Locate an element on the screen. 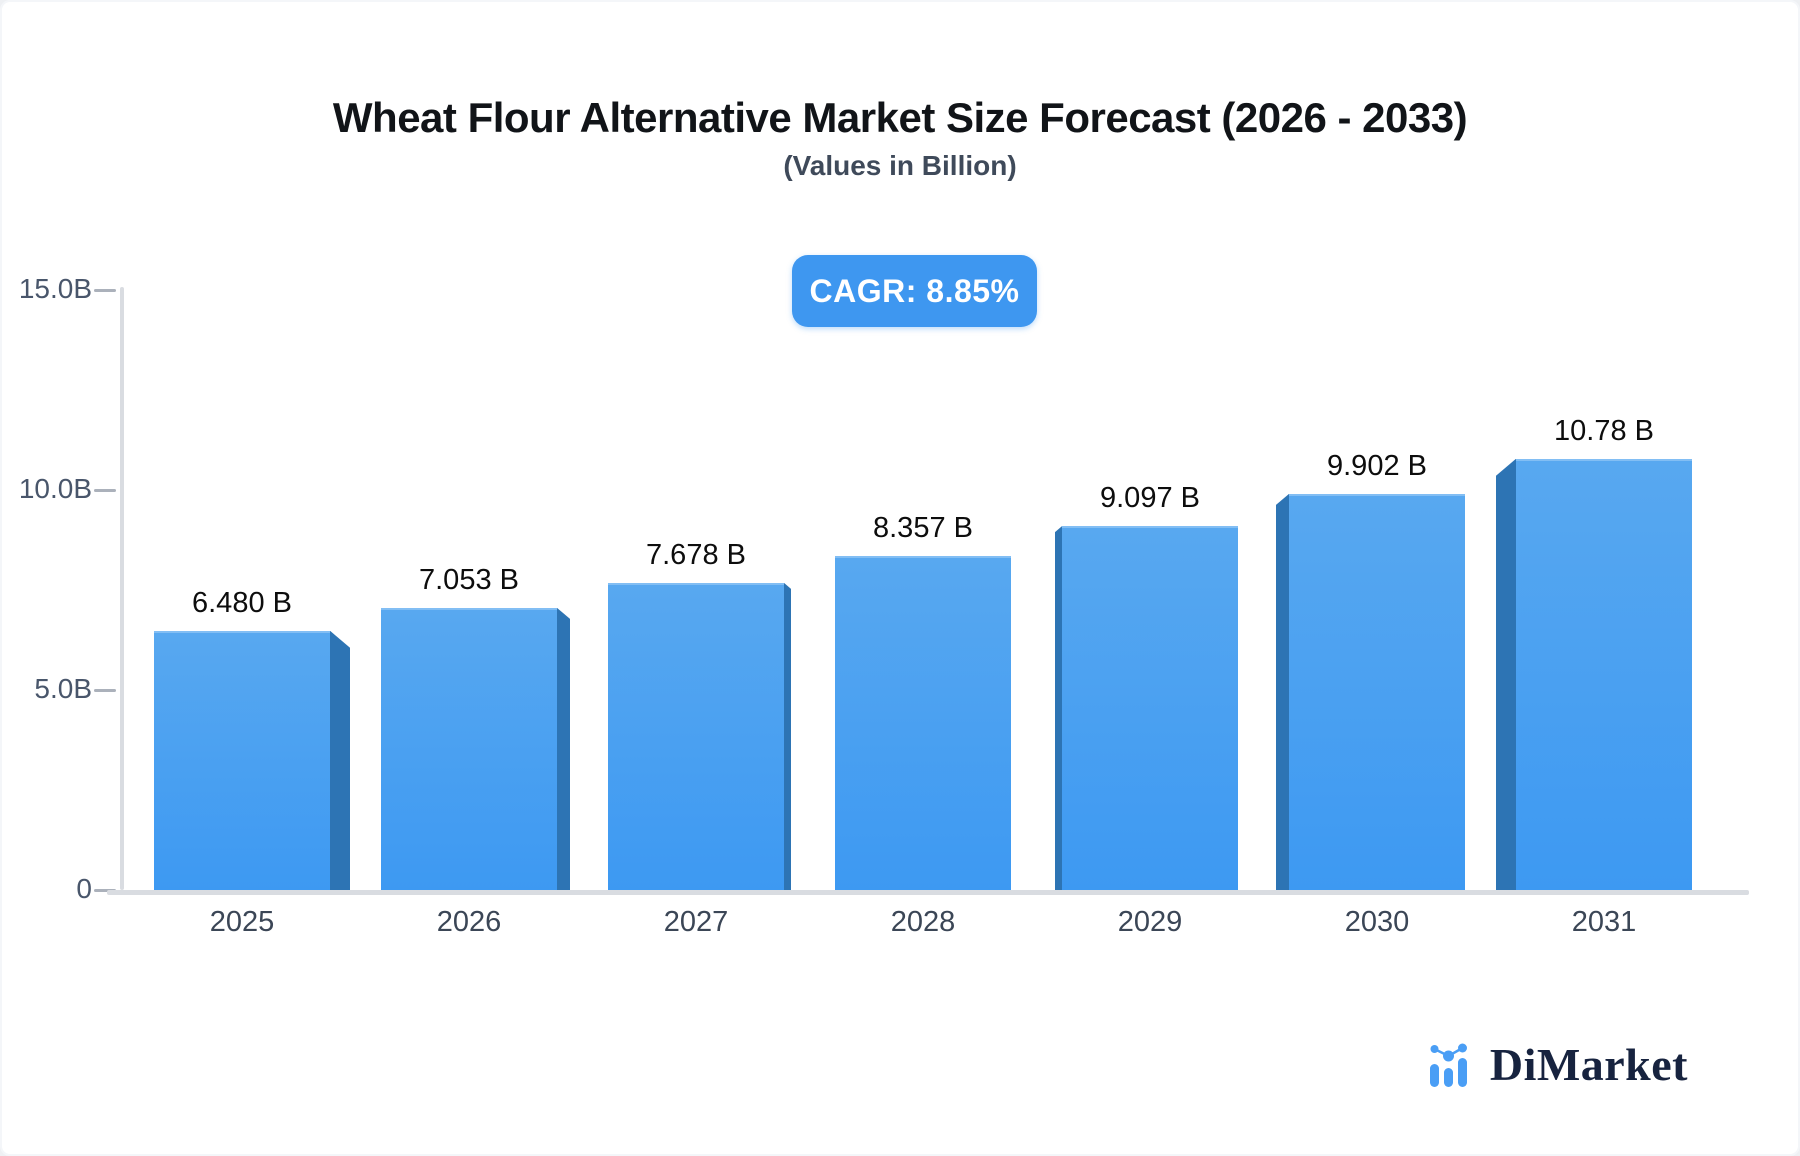  bar-value-label-2026: 7.053 B is located at coordinates (469, 579).